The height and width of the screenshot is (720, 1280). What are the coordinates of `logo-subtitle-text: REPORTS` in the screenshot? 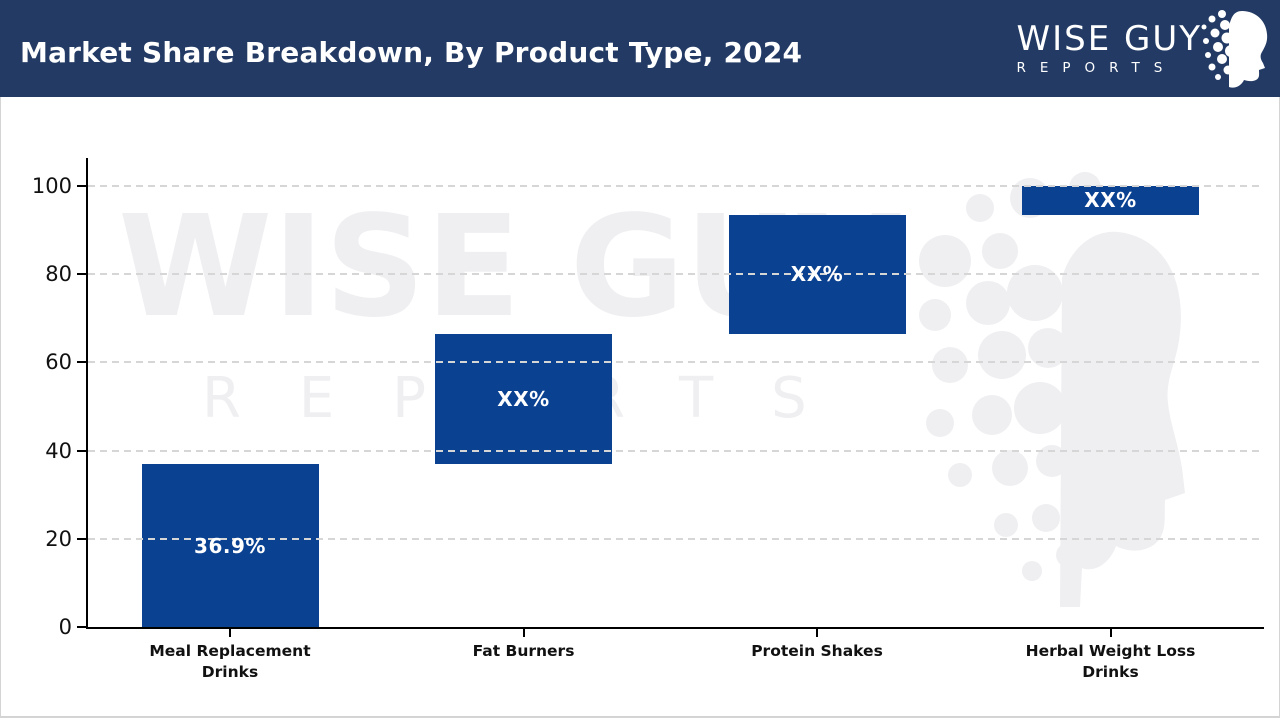 It's located at (1096, 68).